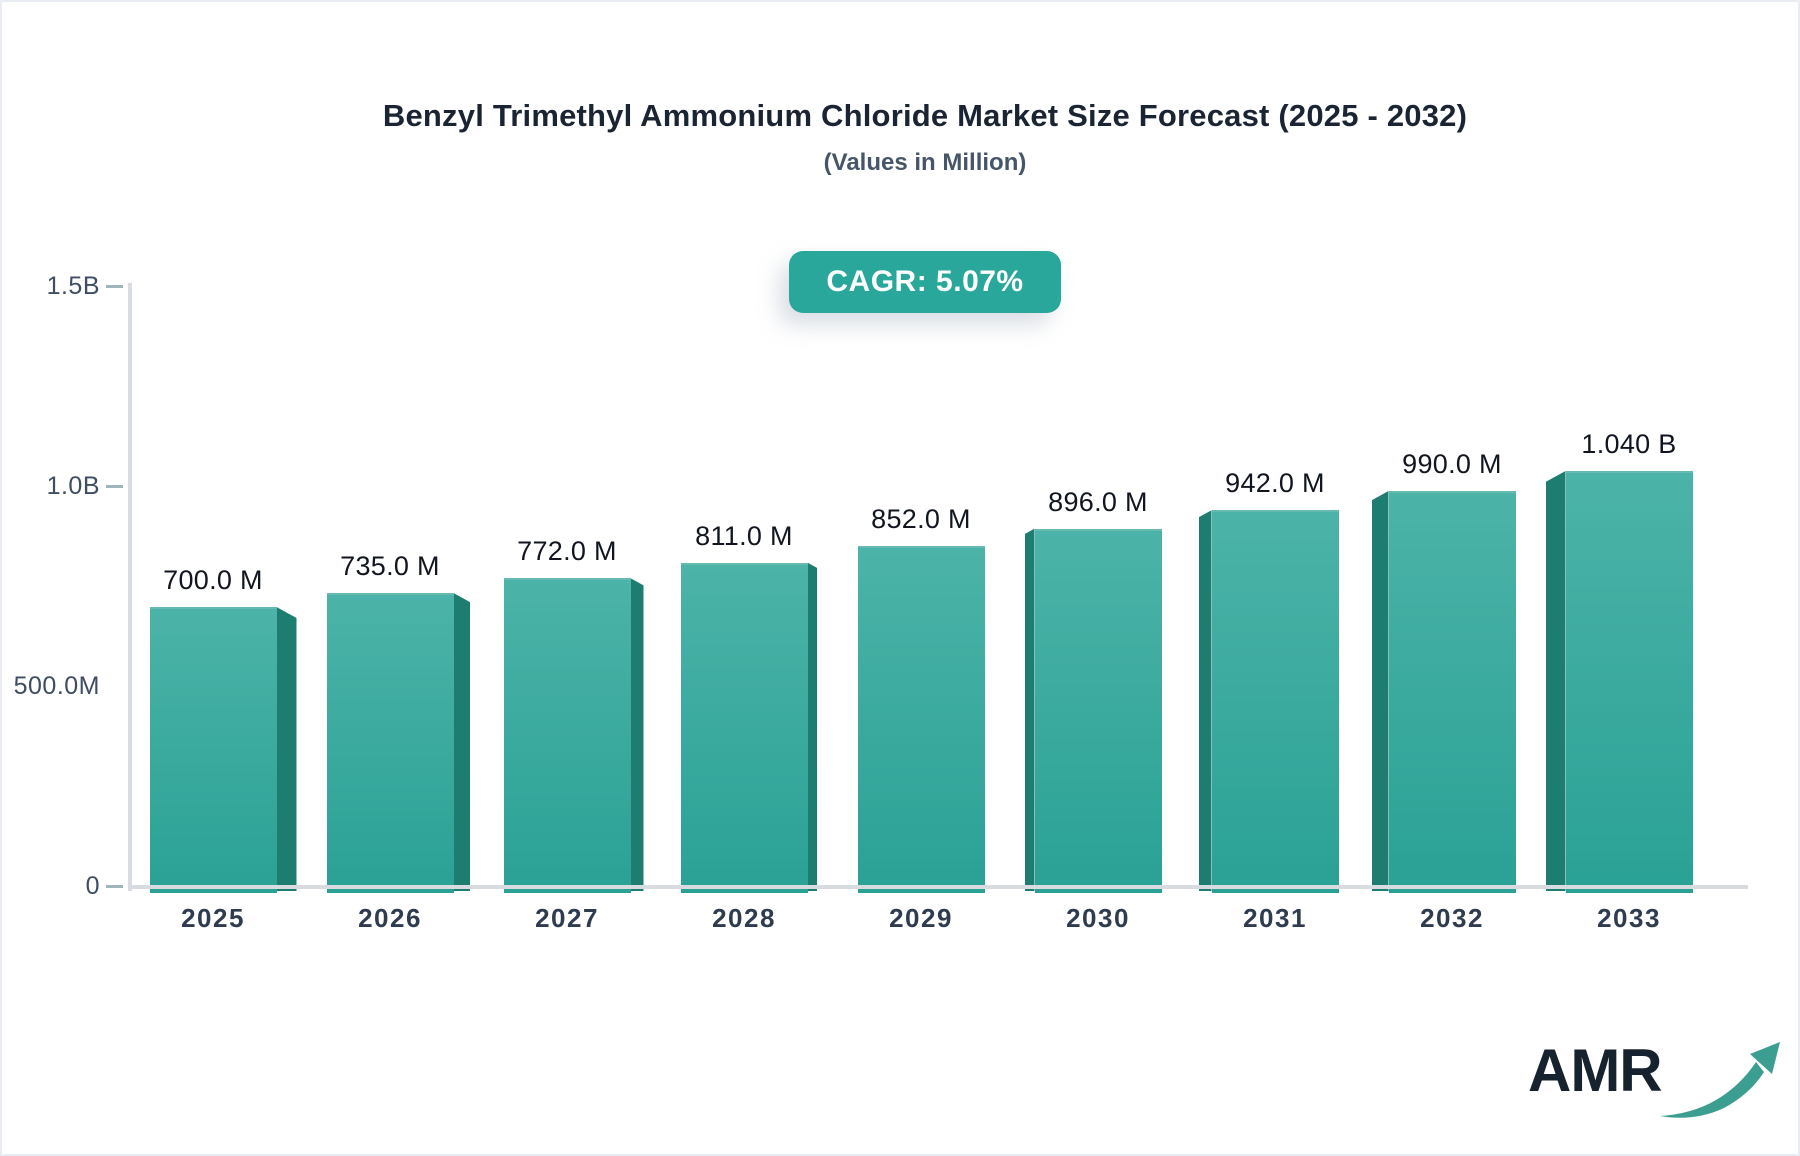 The width and height of the screenshot is (1800, 1156). What do you see at coordinates (1205, 700) in the screenshot?
I see `bar-side-2031` at bounding box center [1205, 700].